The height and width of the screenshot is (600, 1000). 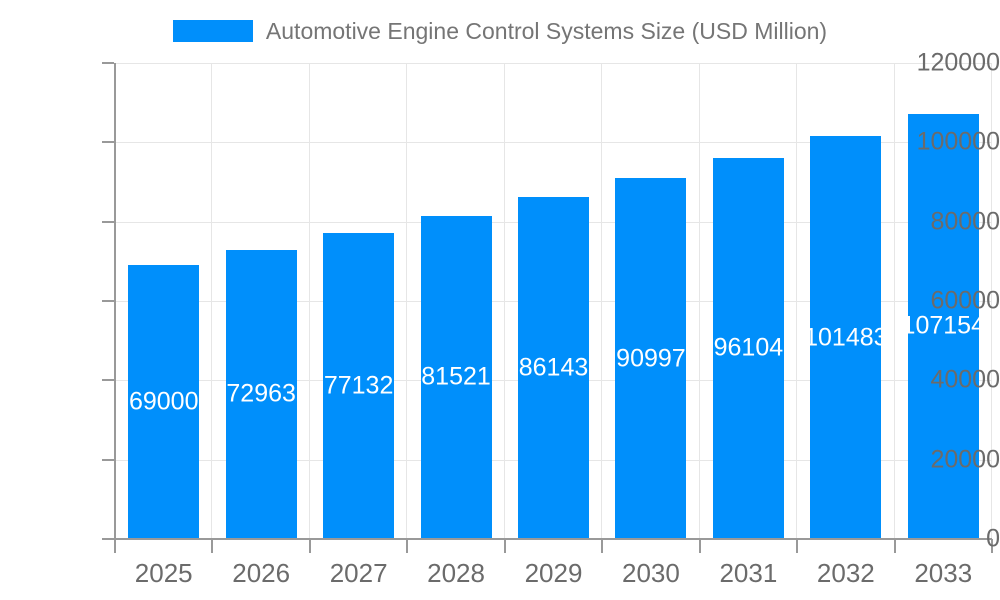 What do you see at coordinates (553, 368) in the screenshot?
I see `bar-2029` at bounding box center [553, 368].